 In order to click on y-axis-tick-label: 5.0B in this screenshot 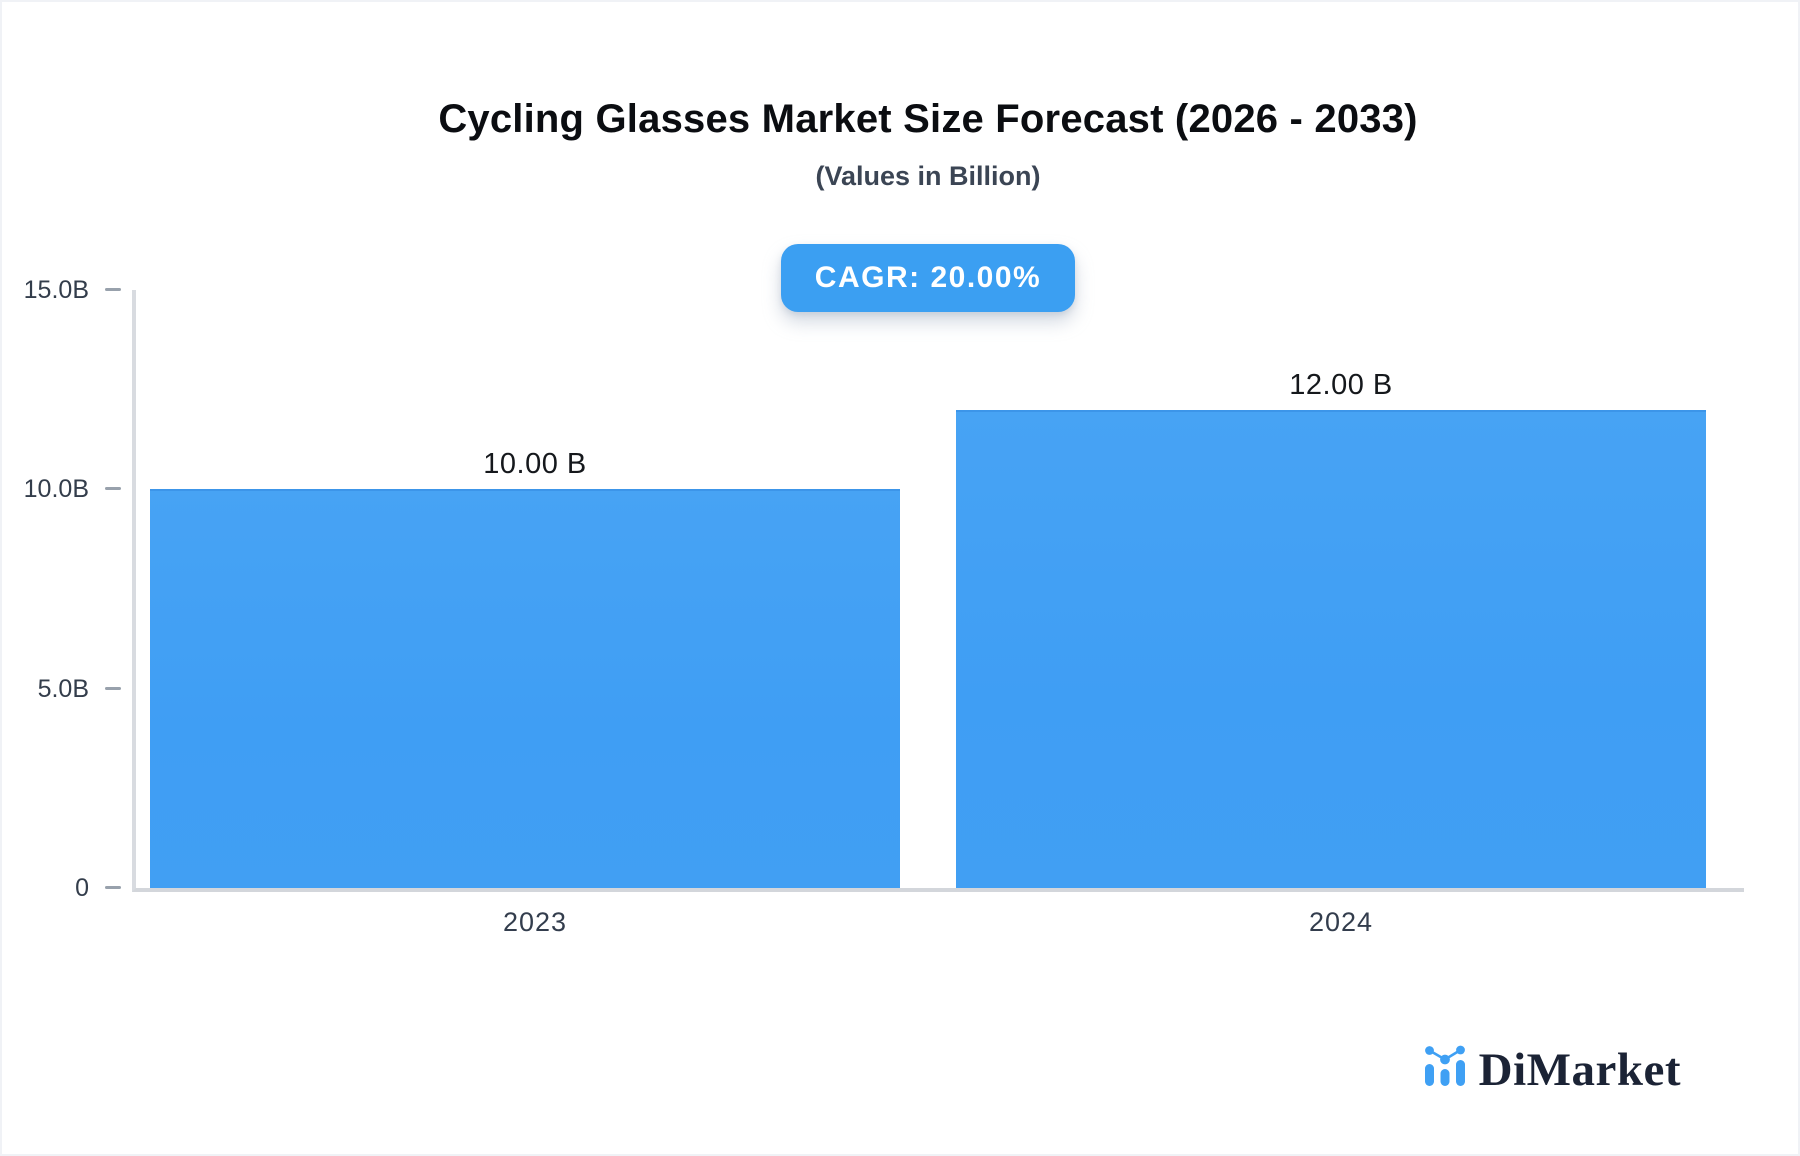, I will do `click(63, 688)`.